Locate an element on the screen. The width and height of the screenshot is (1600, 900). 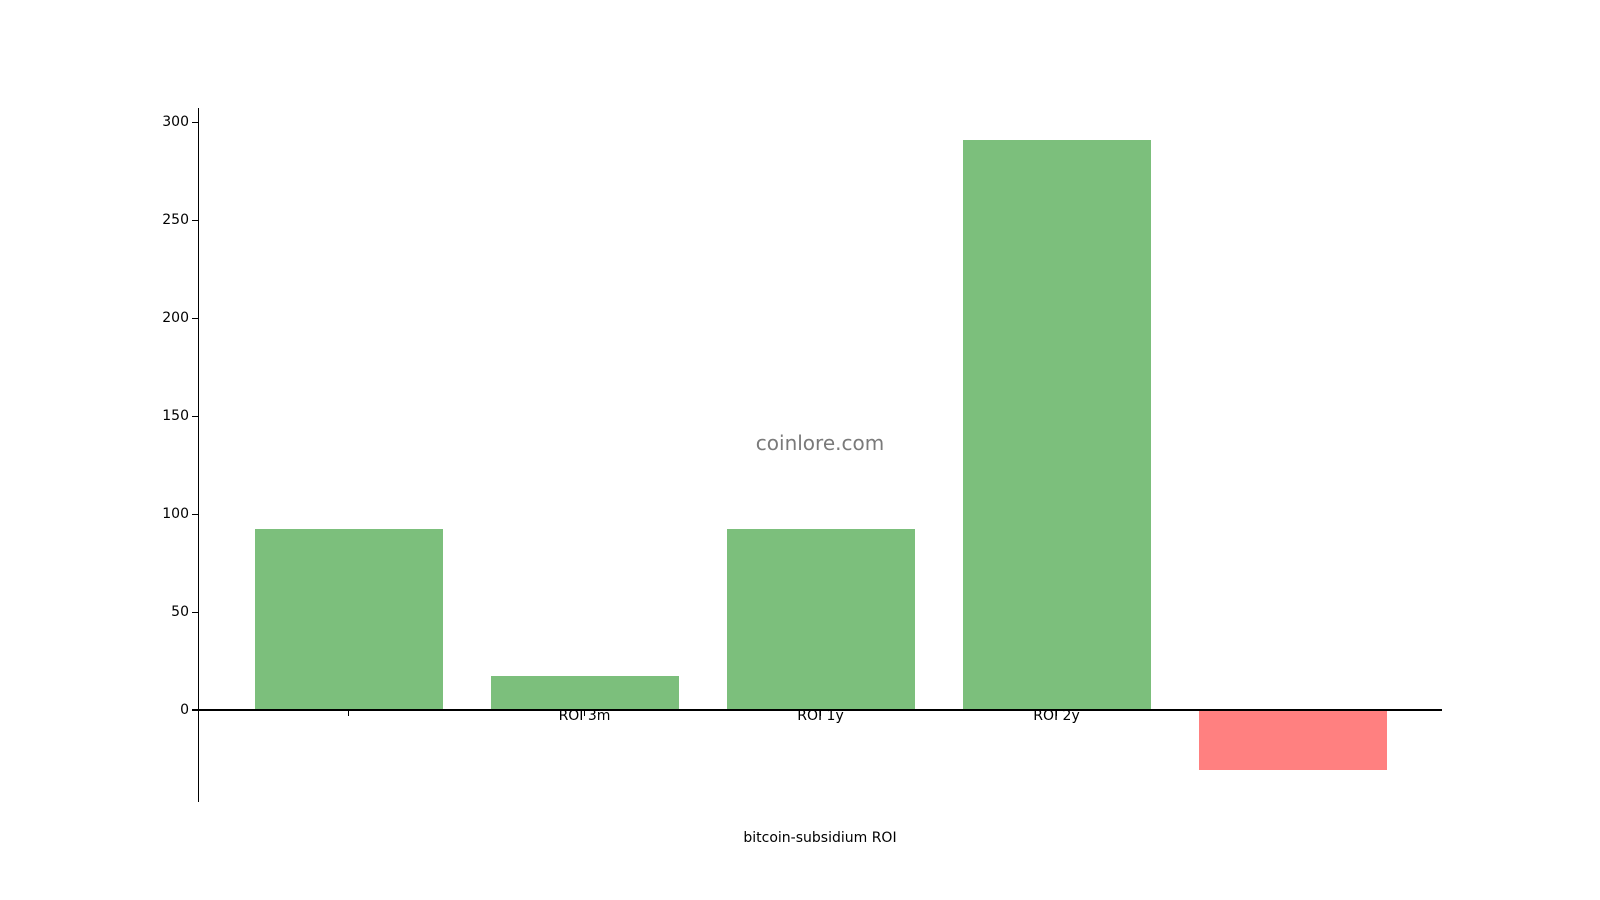
x-axis-line is located at coordinates (819, 710).